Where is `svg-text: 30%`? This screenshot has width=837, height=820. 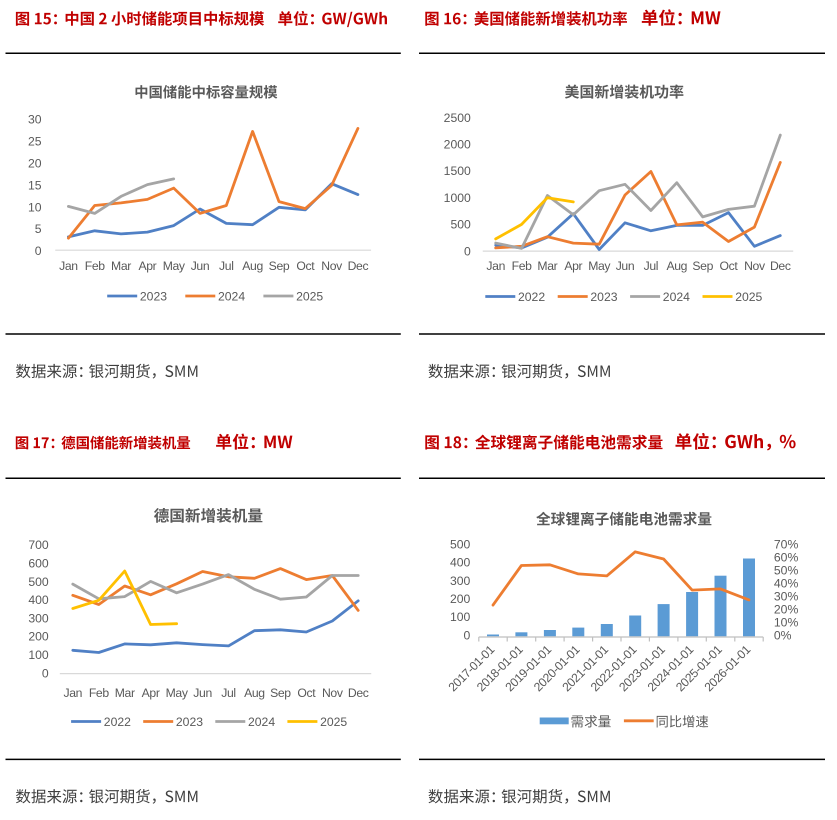
svg-text: 30% is located at coordinates (786, 597).